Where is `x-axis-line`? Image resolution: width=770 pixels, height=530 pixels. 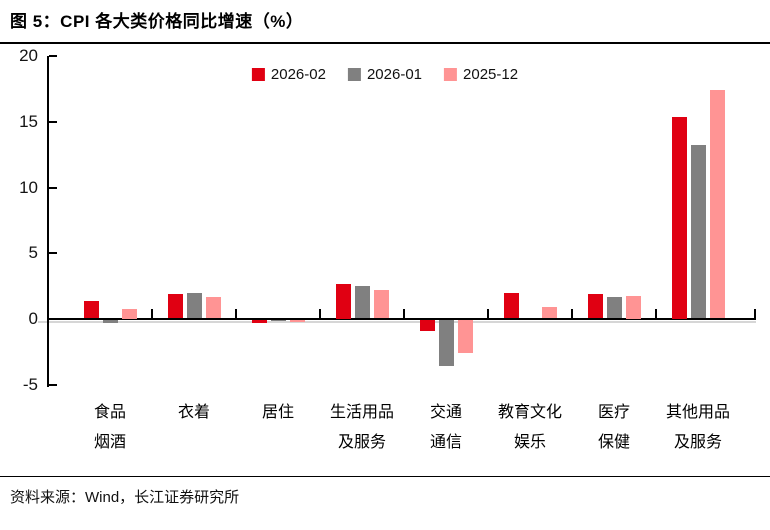 x-axis-line is located at coordinates (401, 319).